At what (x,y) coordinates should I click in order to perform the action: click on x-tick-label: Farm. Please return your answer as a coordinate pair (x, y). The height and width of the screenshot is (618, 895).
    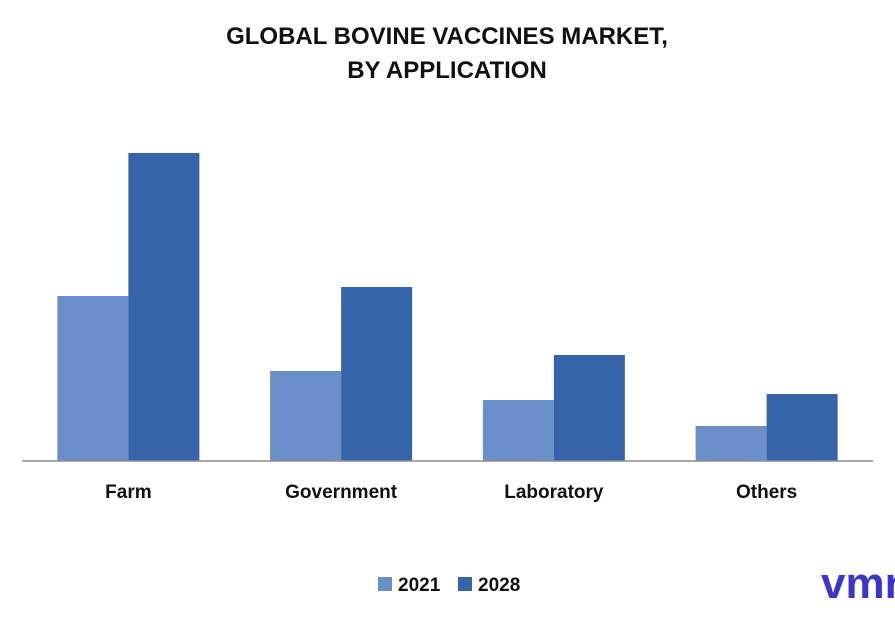
    Looking at the image, I should click on (128, 492).